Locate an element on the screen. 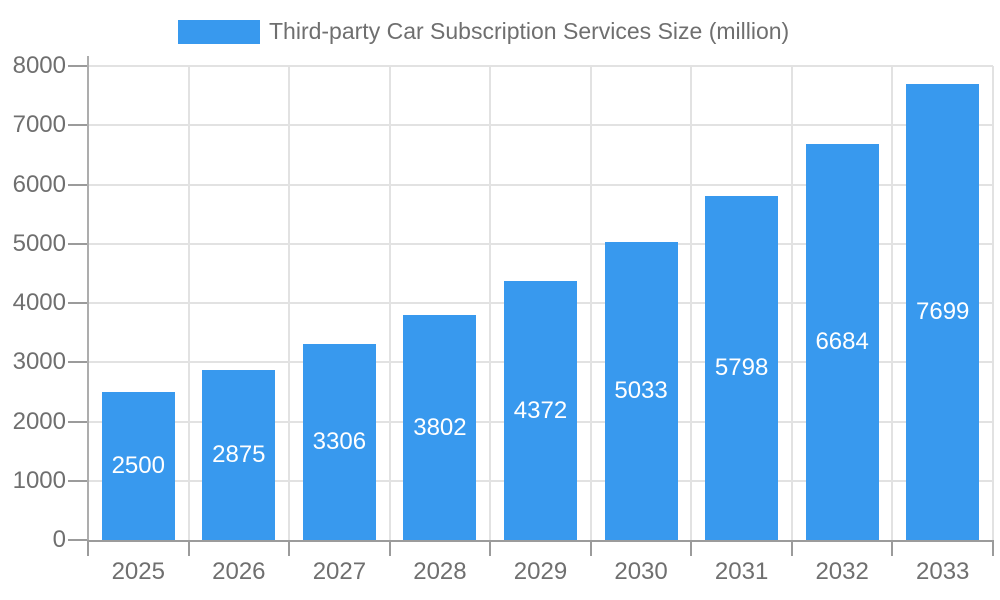 Image resolution: width=1000 pixels, height=600 pixels. y-axis-tick-label: 7000 is located at coordinates (39, 125).